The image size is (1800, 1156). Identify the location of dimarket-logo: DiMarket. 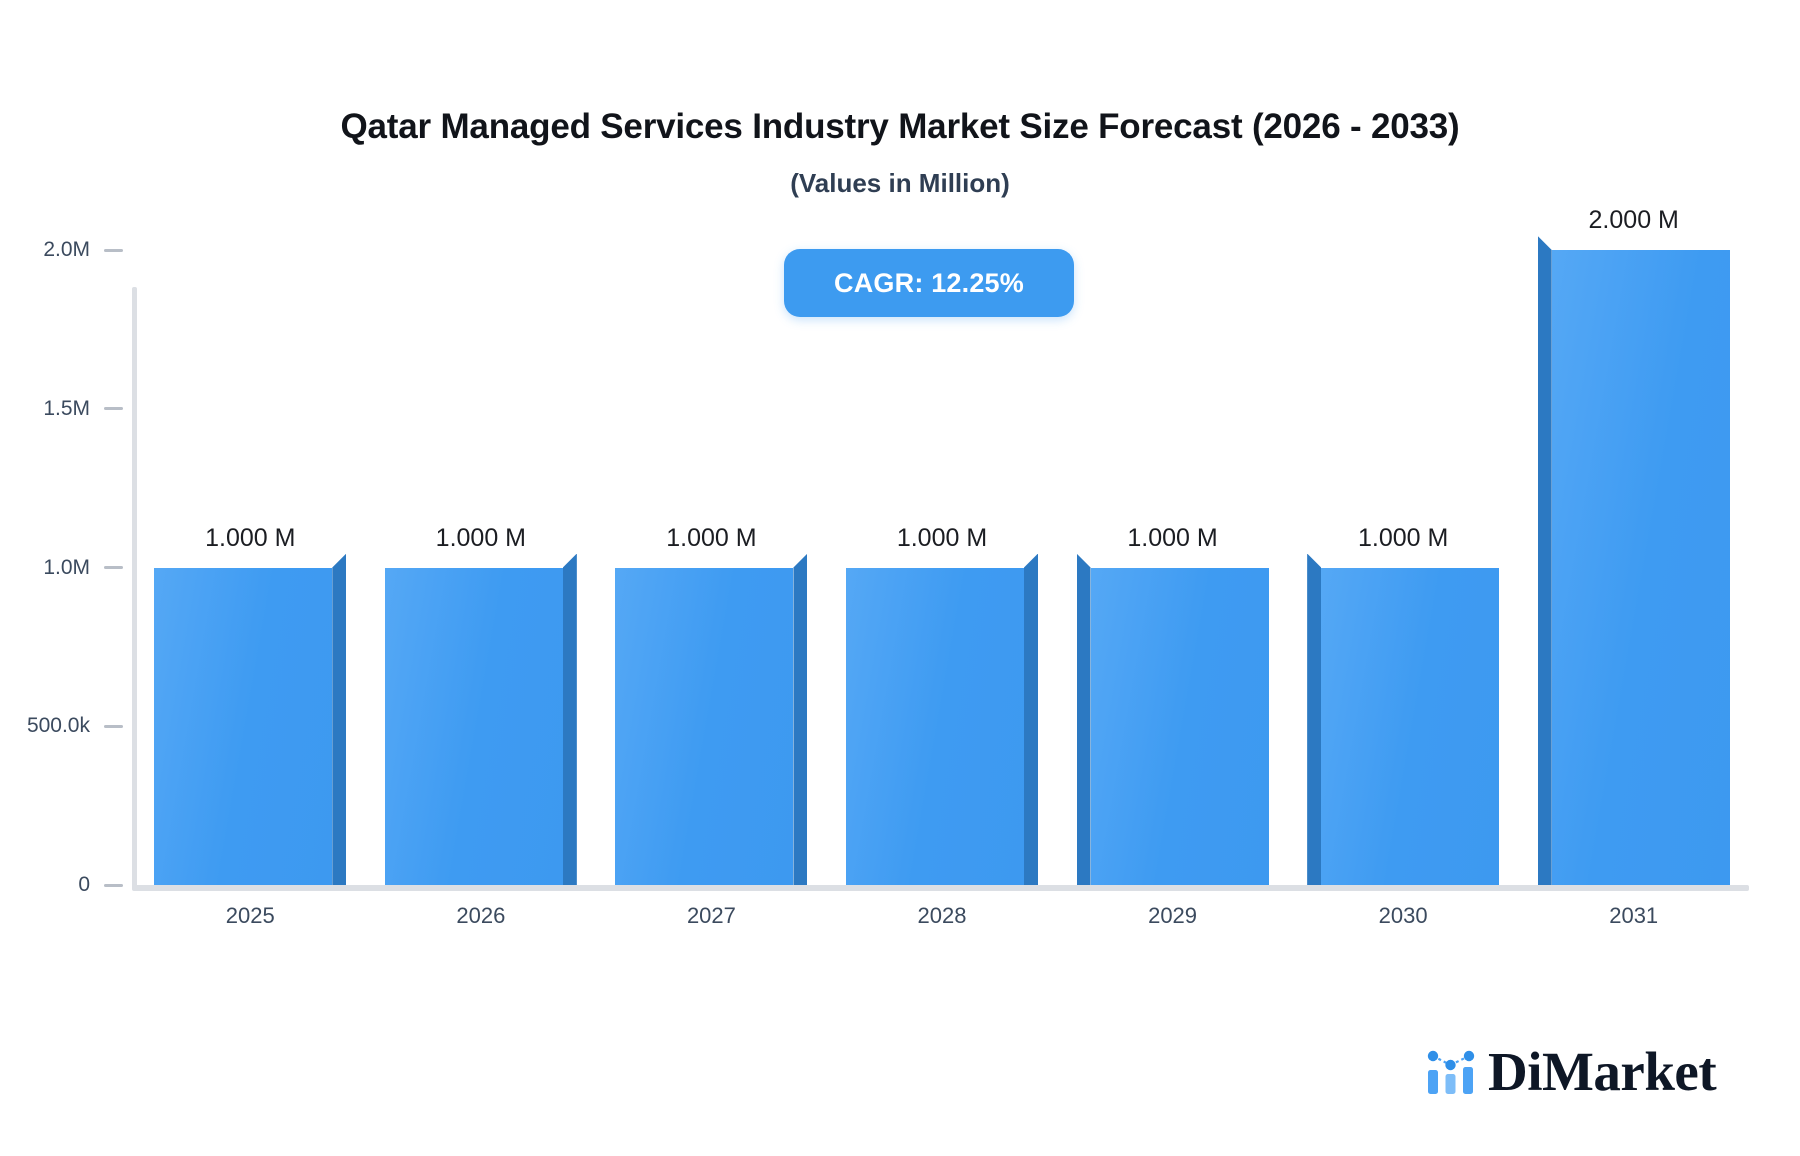
(1570, 1071).